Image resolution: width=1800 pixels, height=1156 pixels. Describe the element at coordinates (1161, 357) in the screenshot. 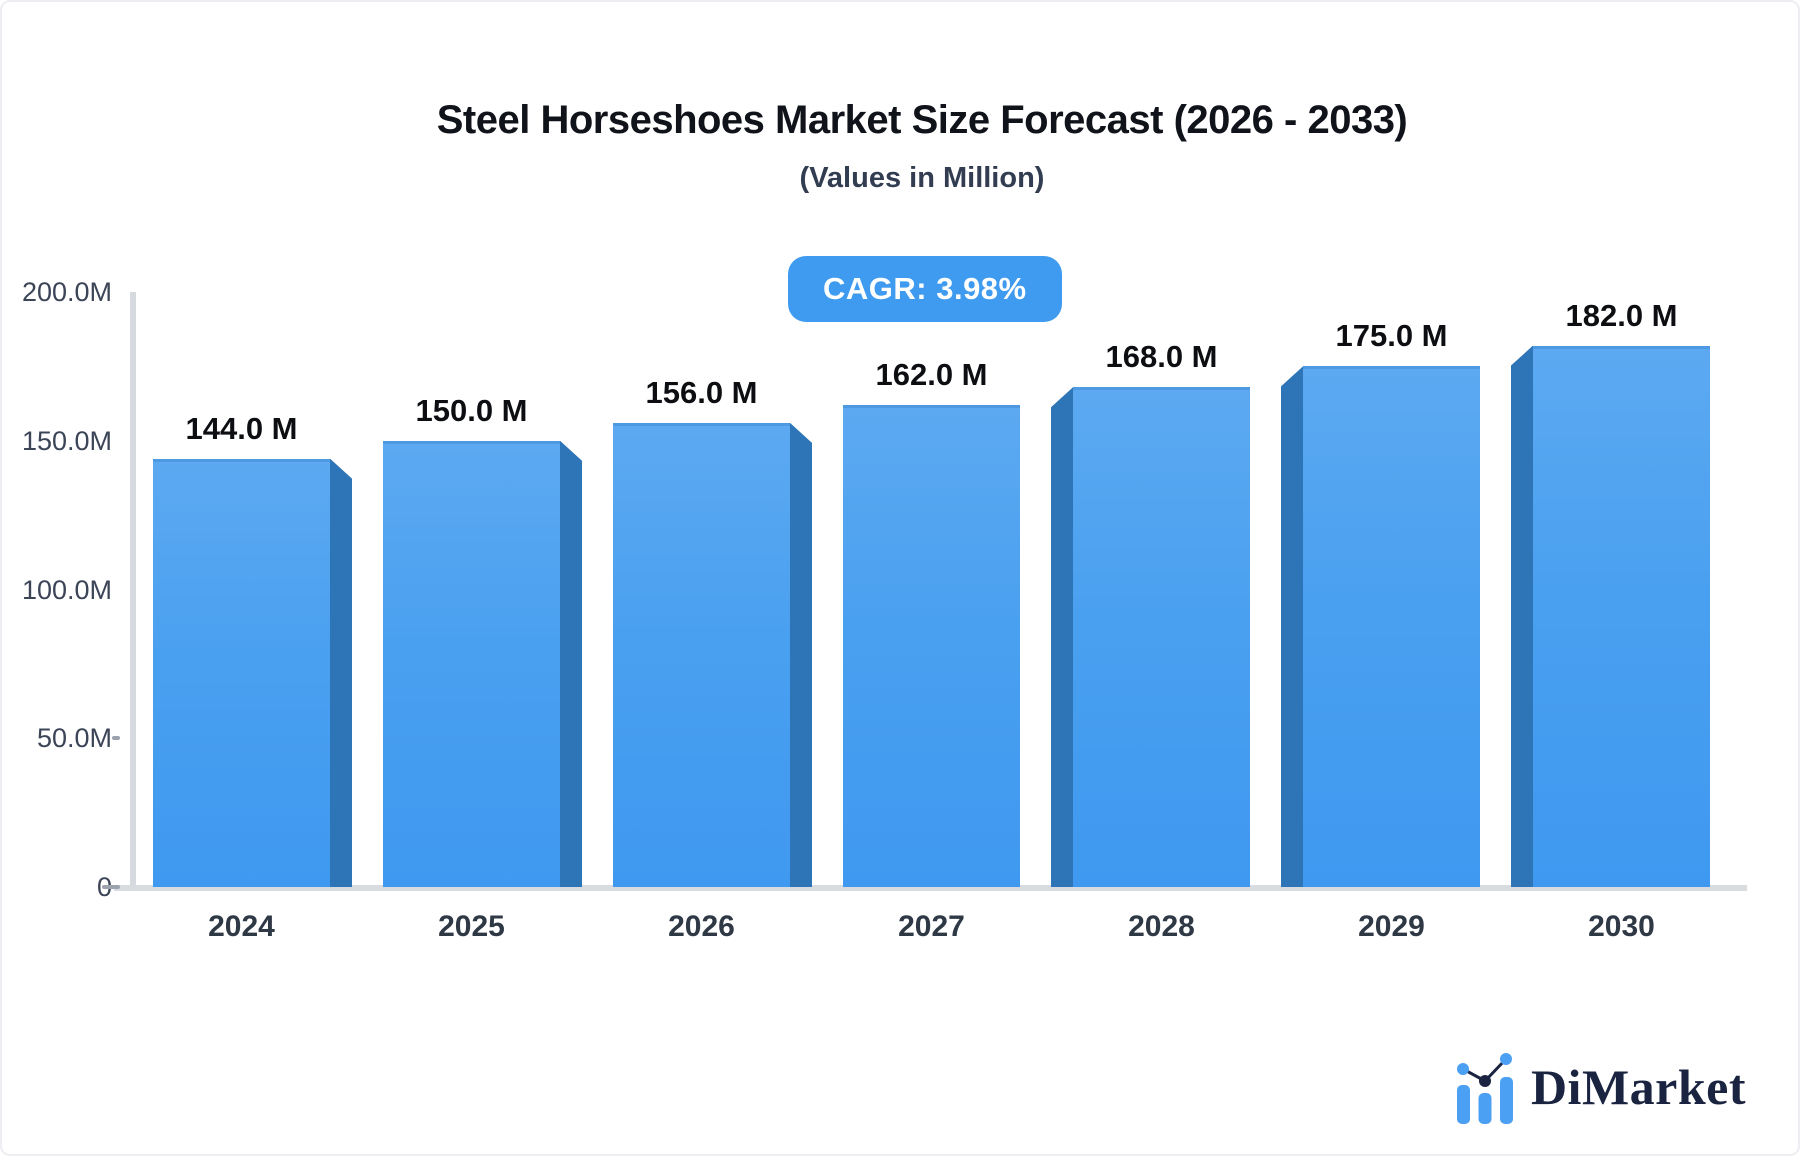

I see `bar-value-label: 168.0 M` at that location.